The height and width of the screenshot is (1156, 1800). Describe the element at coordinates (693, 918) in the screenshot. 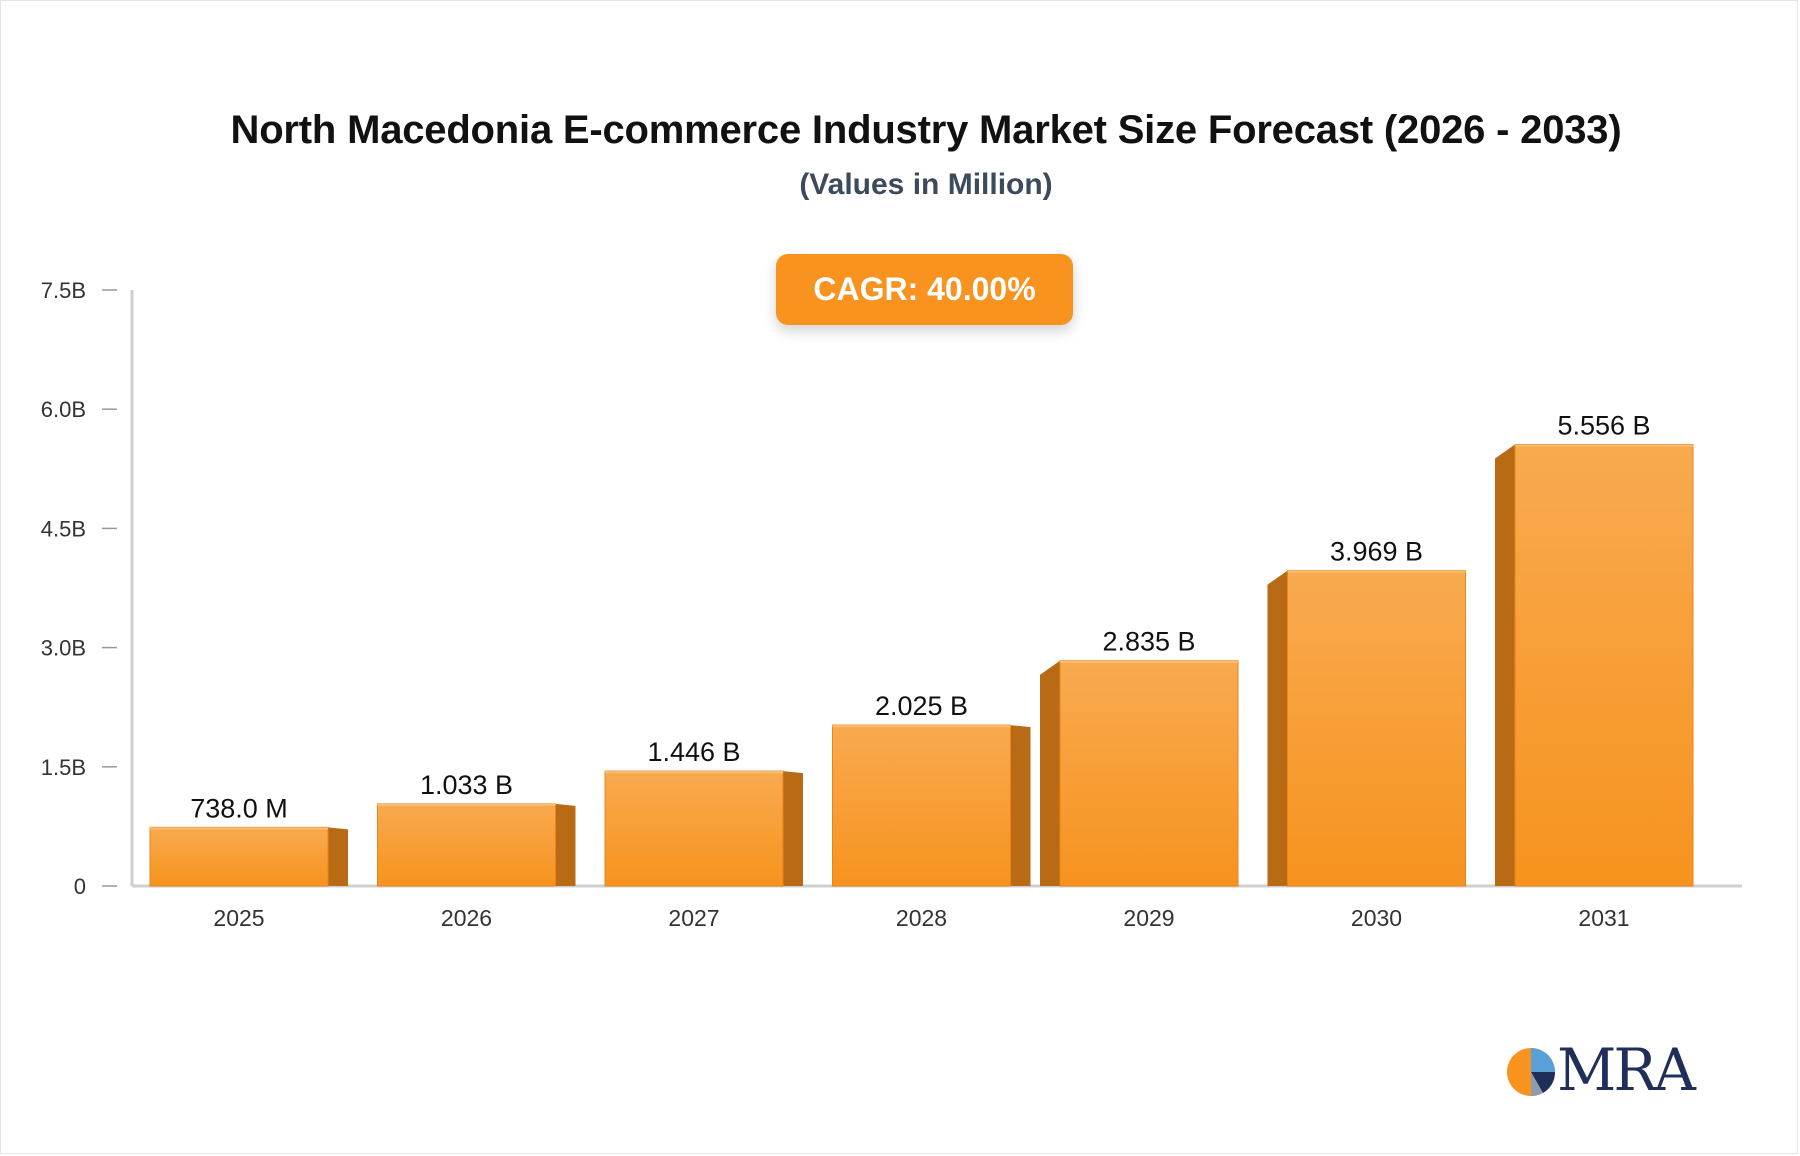

I see `x-tick-label: 2027` at that location.